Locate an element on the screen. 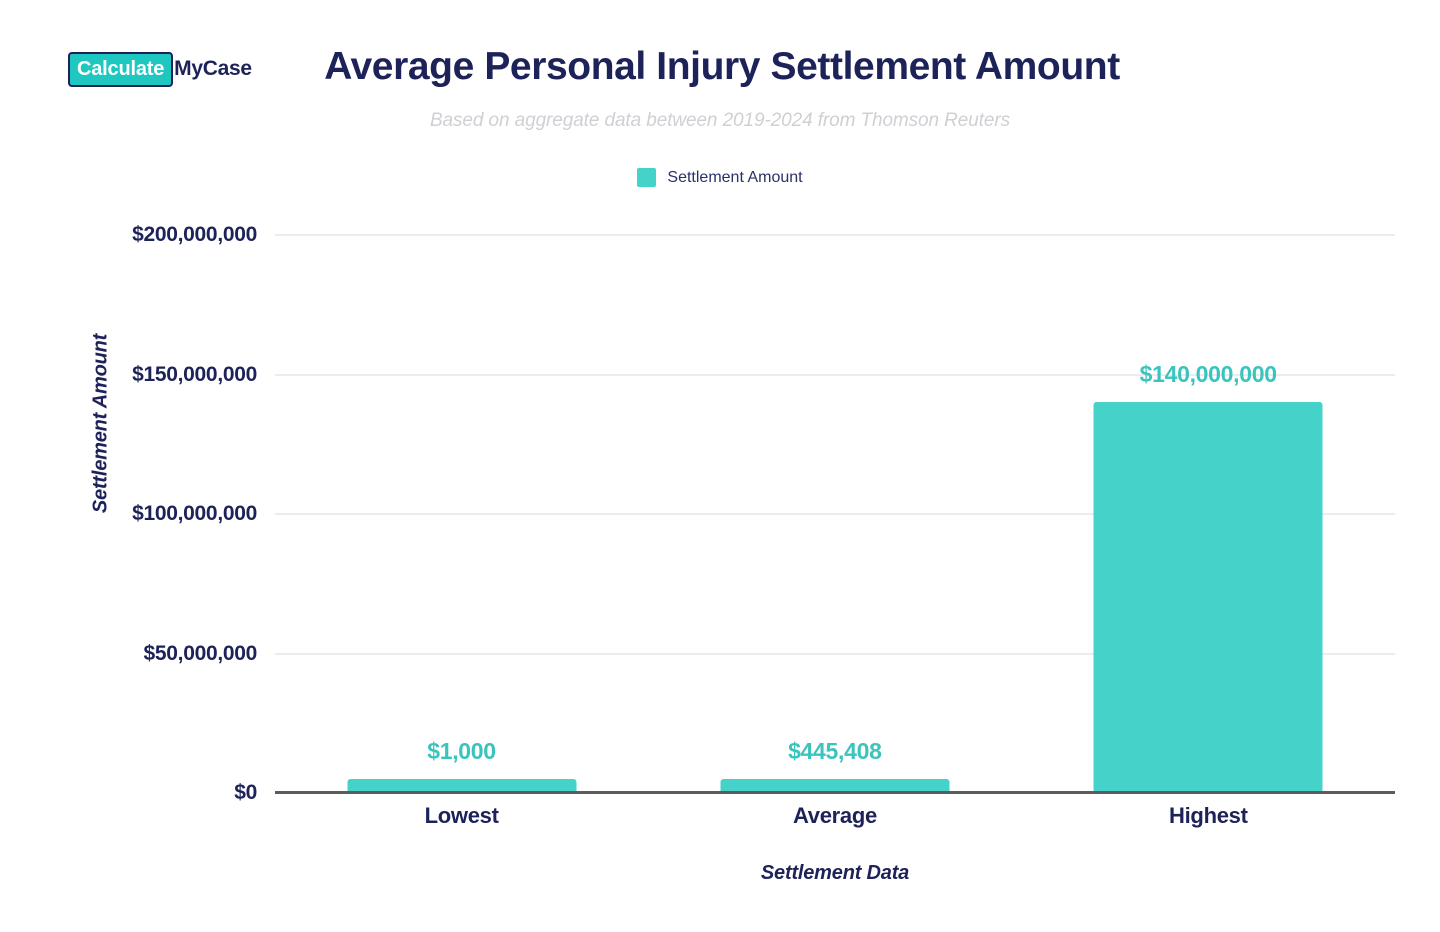 This screenshot has width=1440, height=932. y-axis-tick-label: $100,000,000 is located at coordinates (194, 513).